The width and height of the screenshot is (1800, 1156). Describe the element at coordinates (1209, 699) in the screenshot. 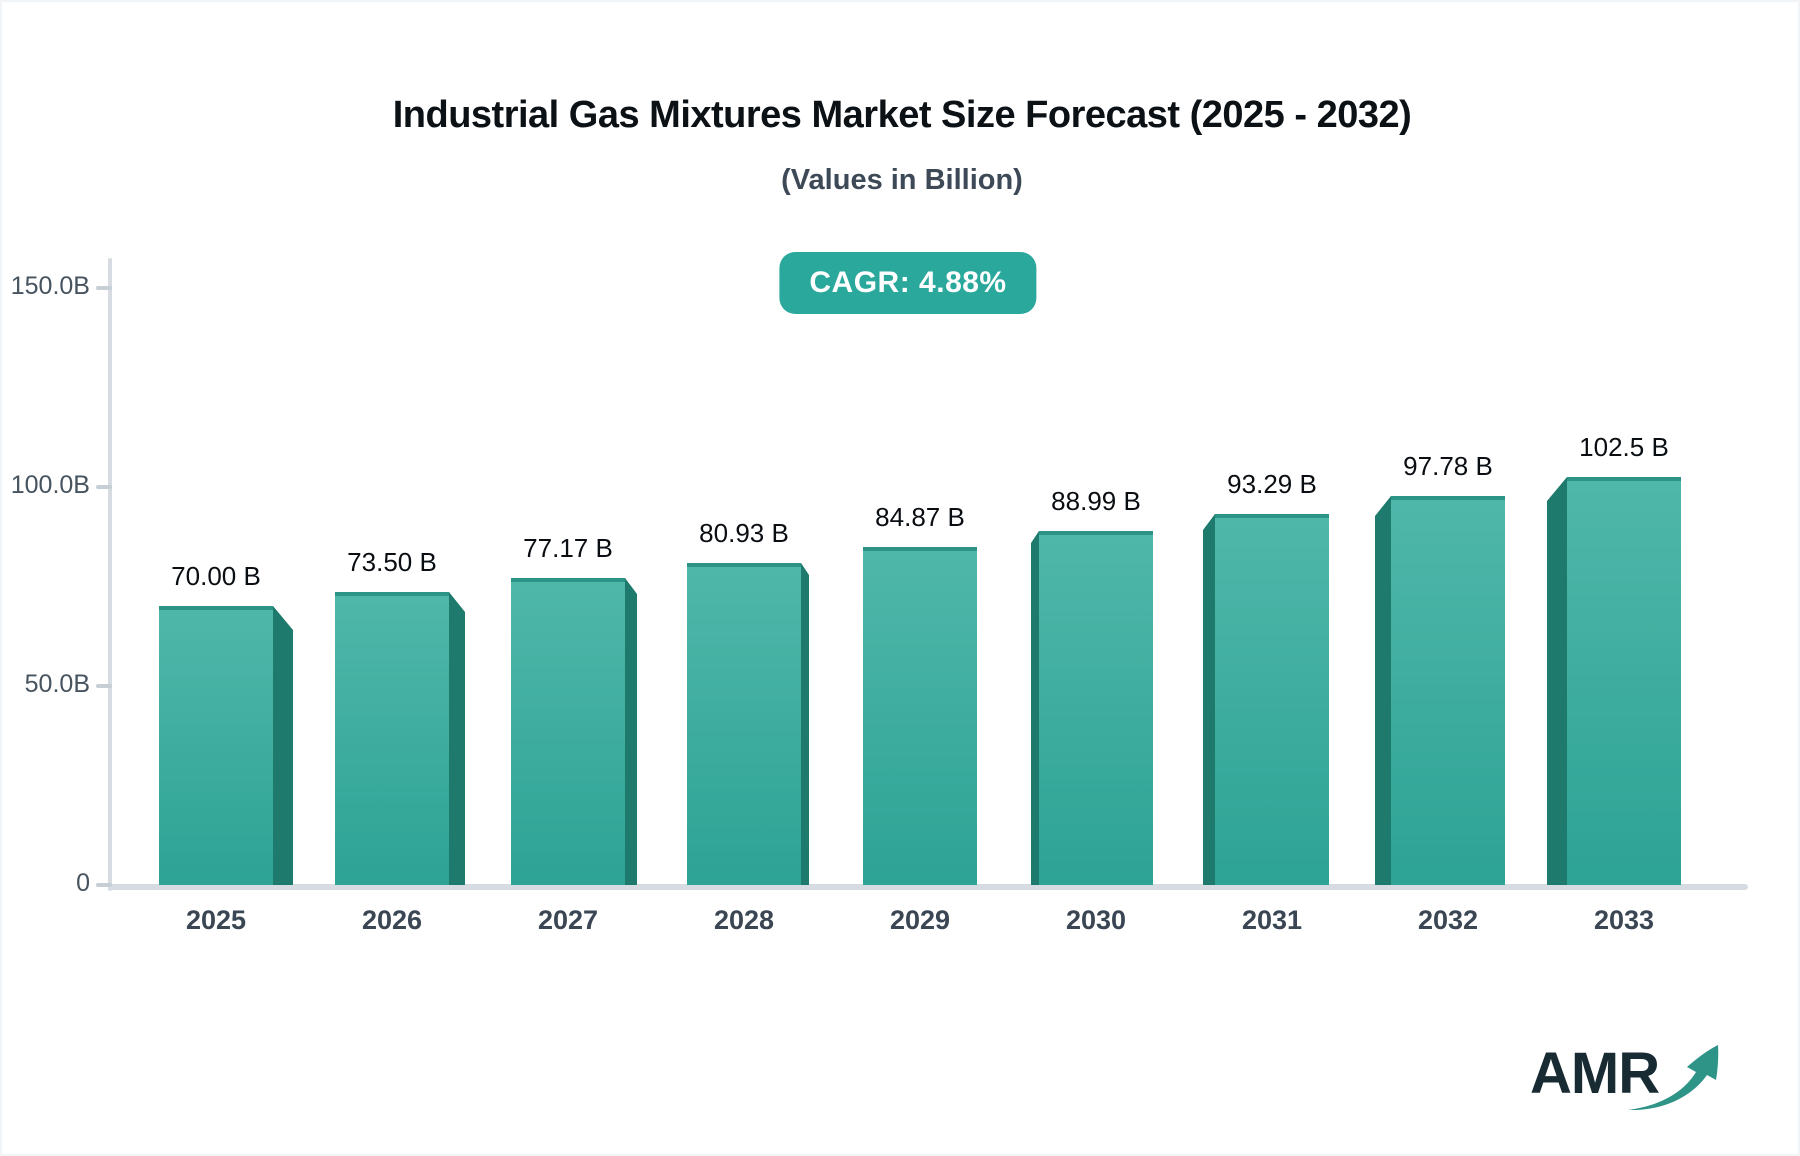

I see `bar-2031-side-face` at that location.